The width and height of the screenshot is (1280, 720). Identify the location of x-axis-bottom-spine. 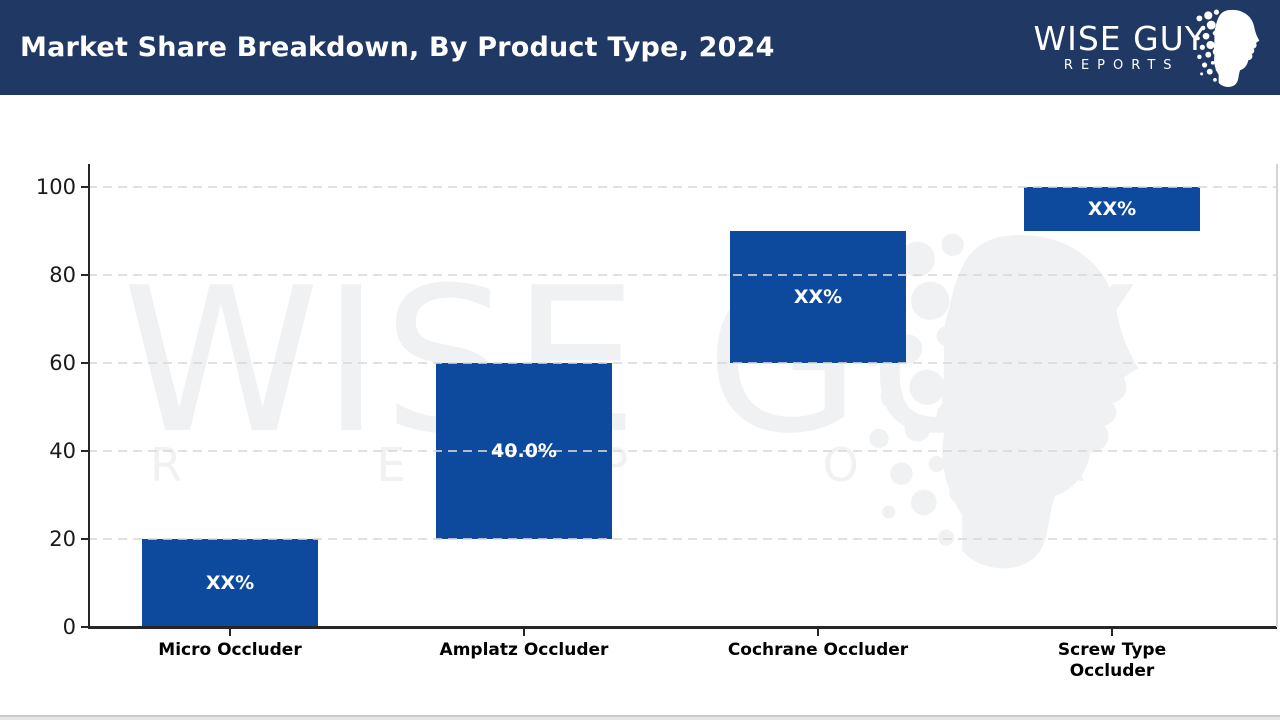
(682, 627).